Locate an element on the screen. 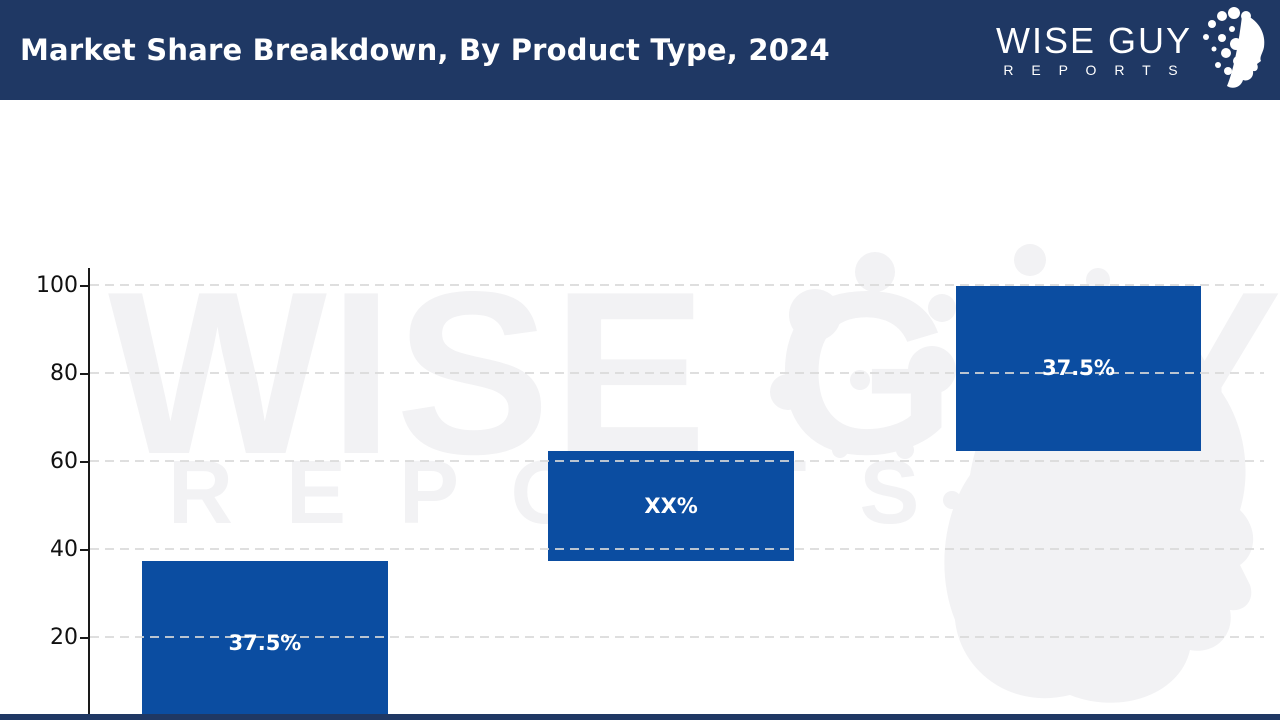 The height and width of the screenshot is (720, 1280). brand-subtitle: R E P O R T S is located at coordinates (1094, 70).